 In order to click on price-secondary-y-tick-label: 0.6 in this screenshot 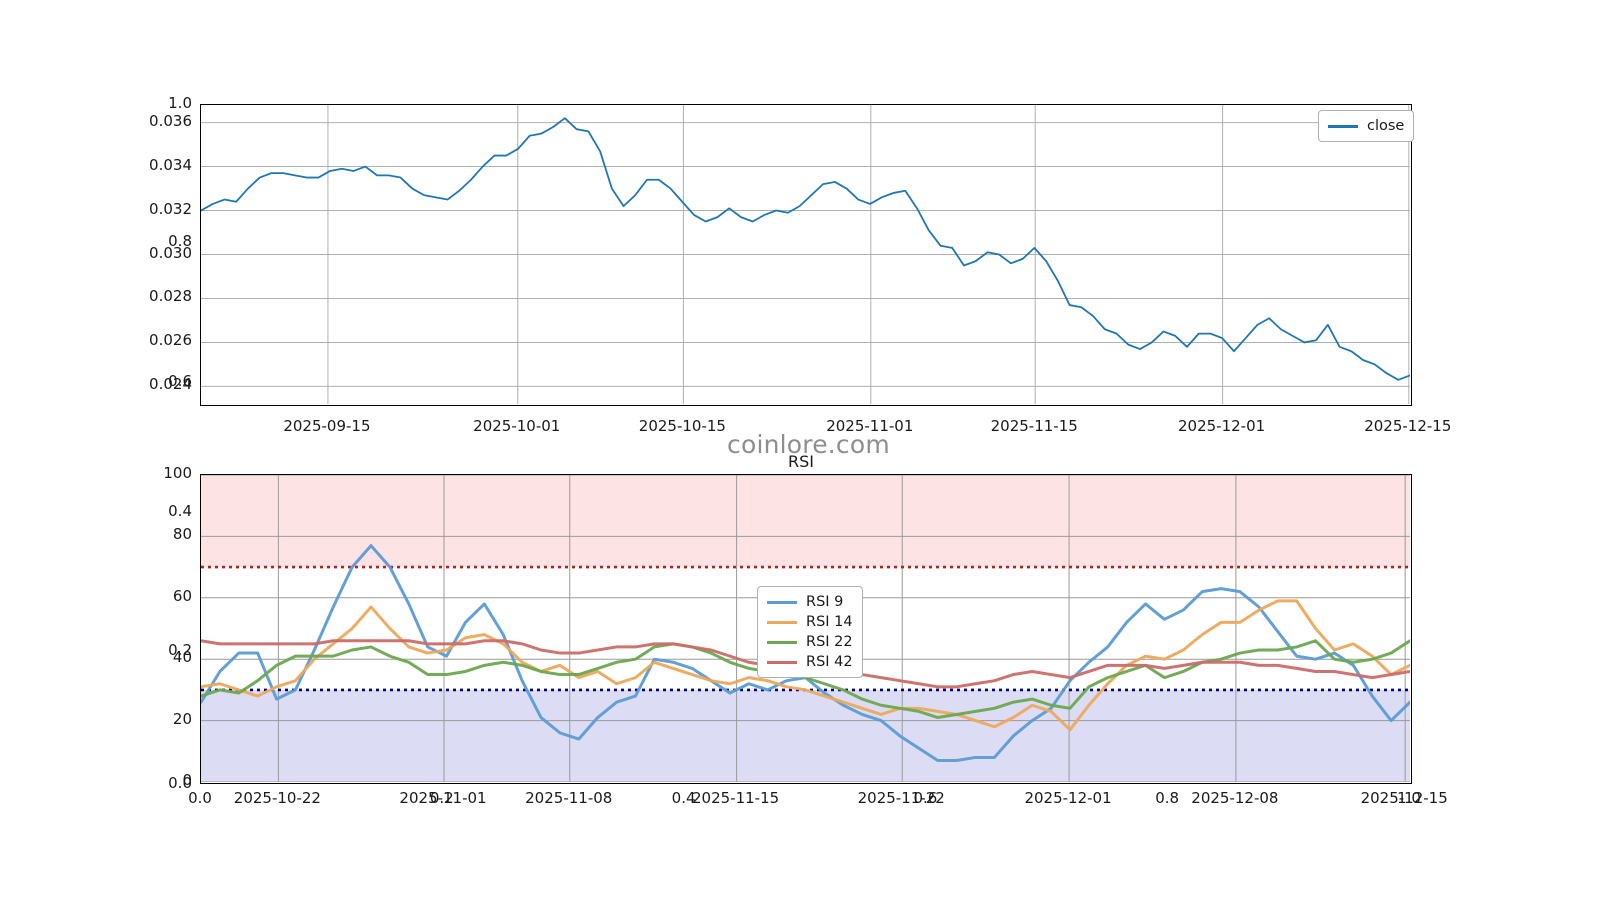, I will do `click(180, 381)`.